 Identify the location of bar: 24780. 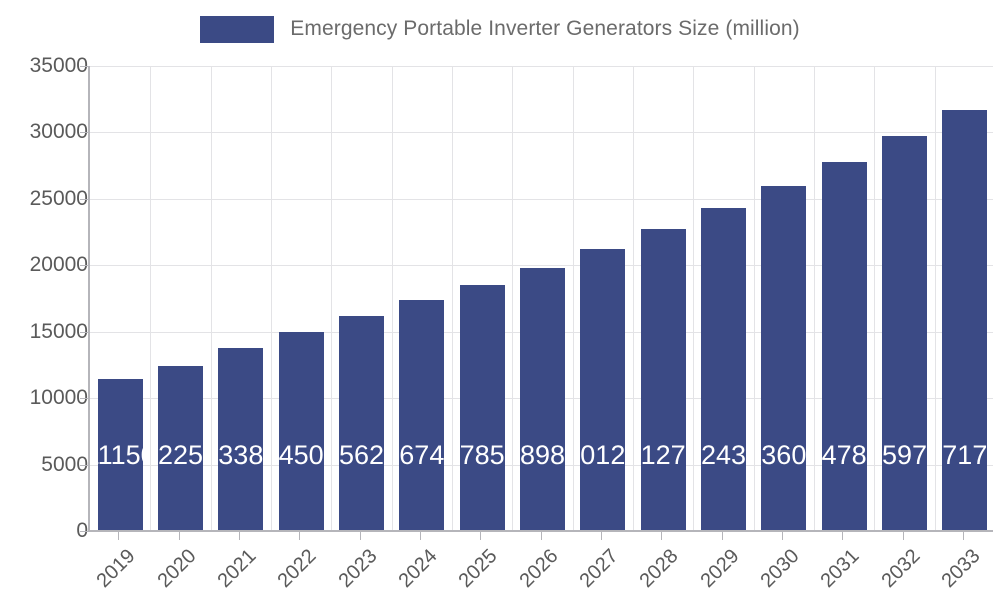
(844, 346).